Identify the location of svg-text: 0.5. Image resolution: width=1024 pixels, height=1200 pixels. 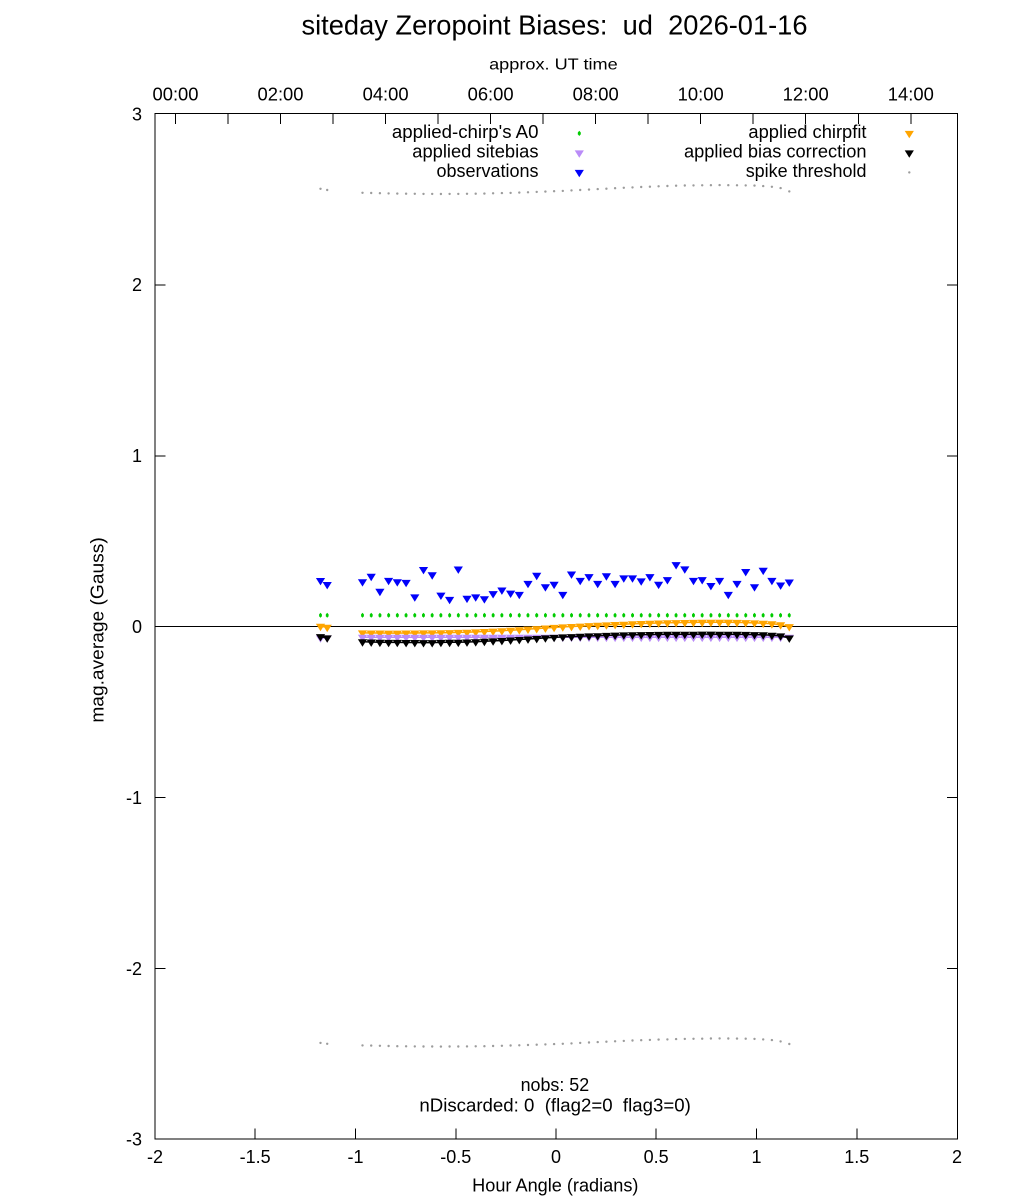
(656, 1157).